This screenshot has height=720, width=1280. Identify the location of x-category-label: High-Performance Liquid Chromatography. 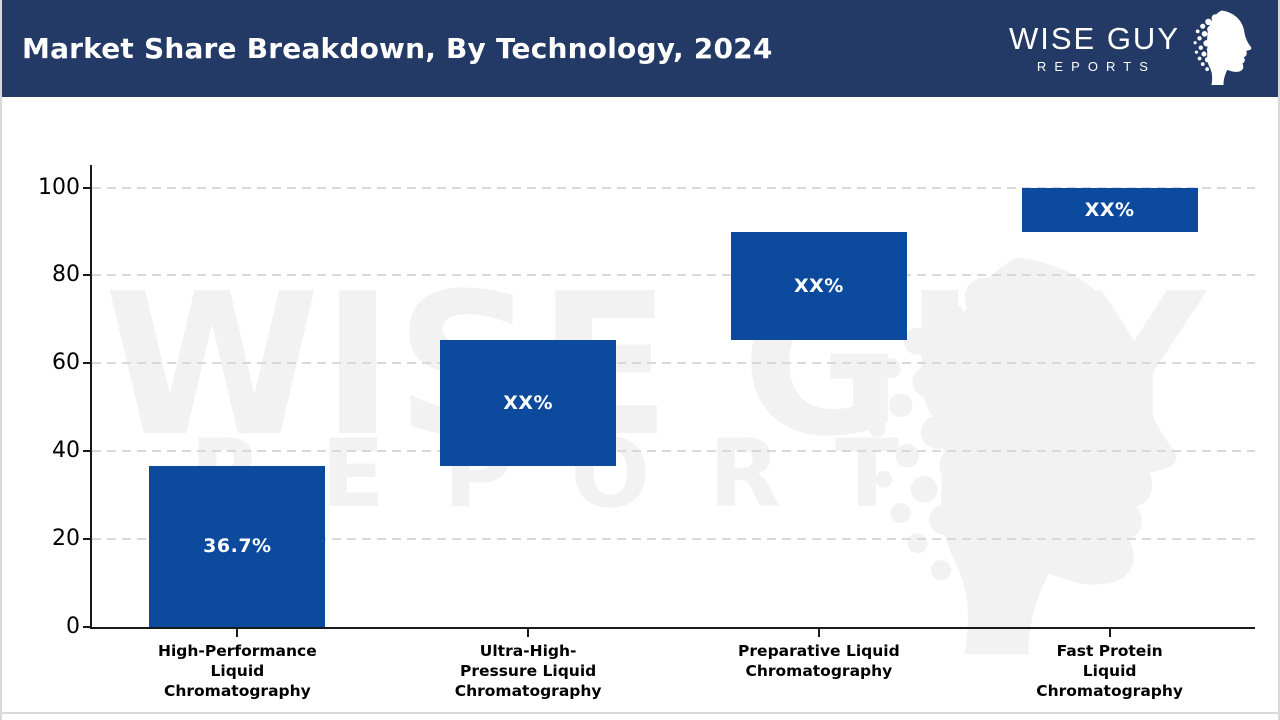
(237, 671).